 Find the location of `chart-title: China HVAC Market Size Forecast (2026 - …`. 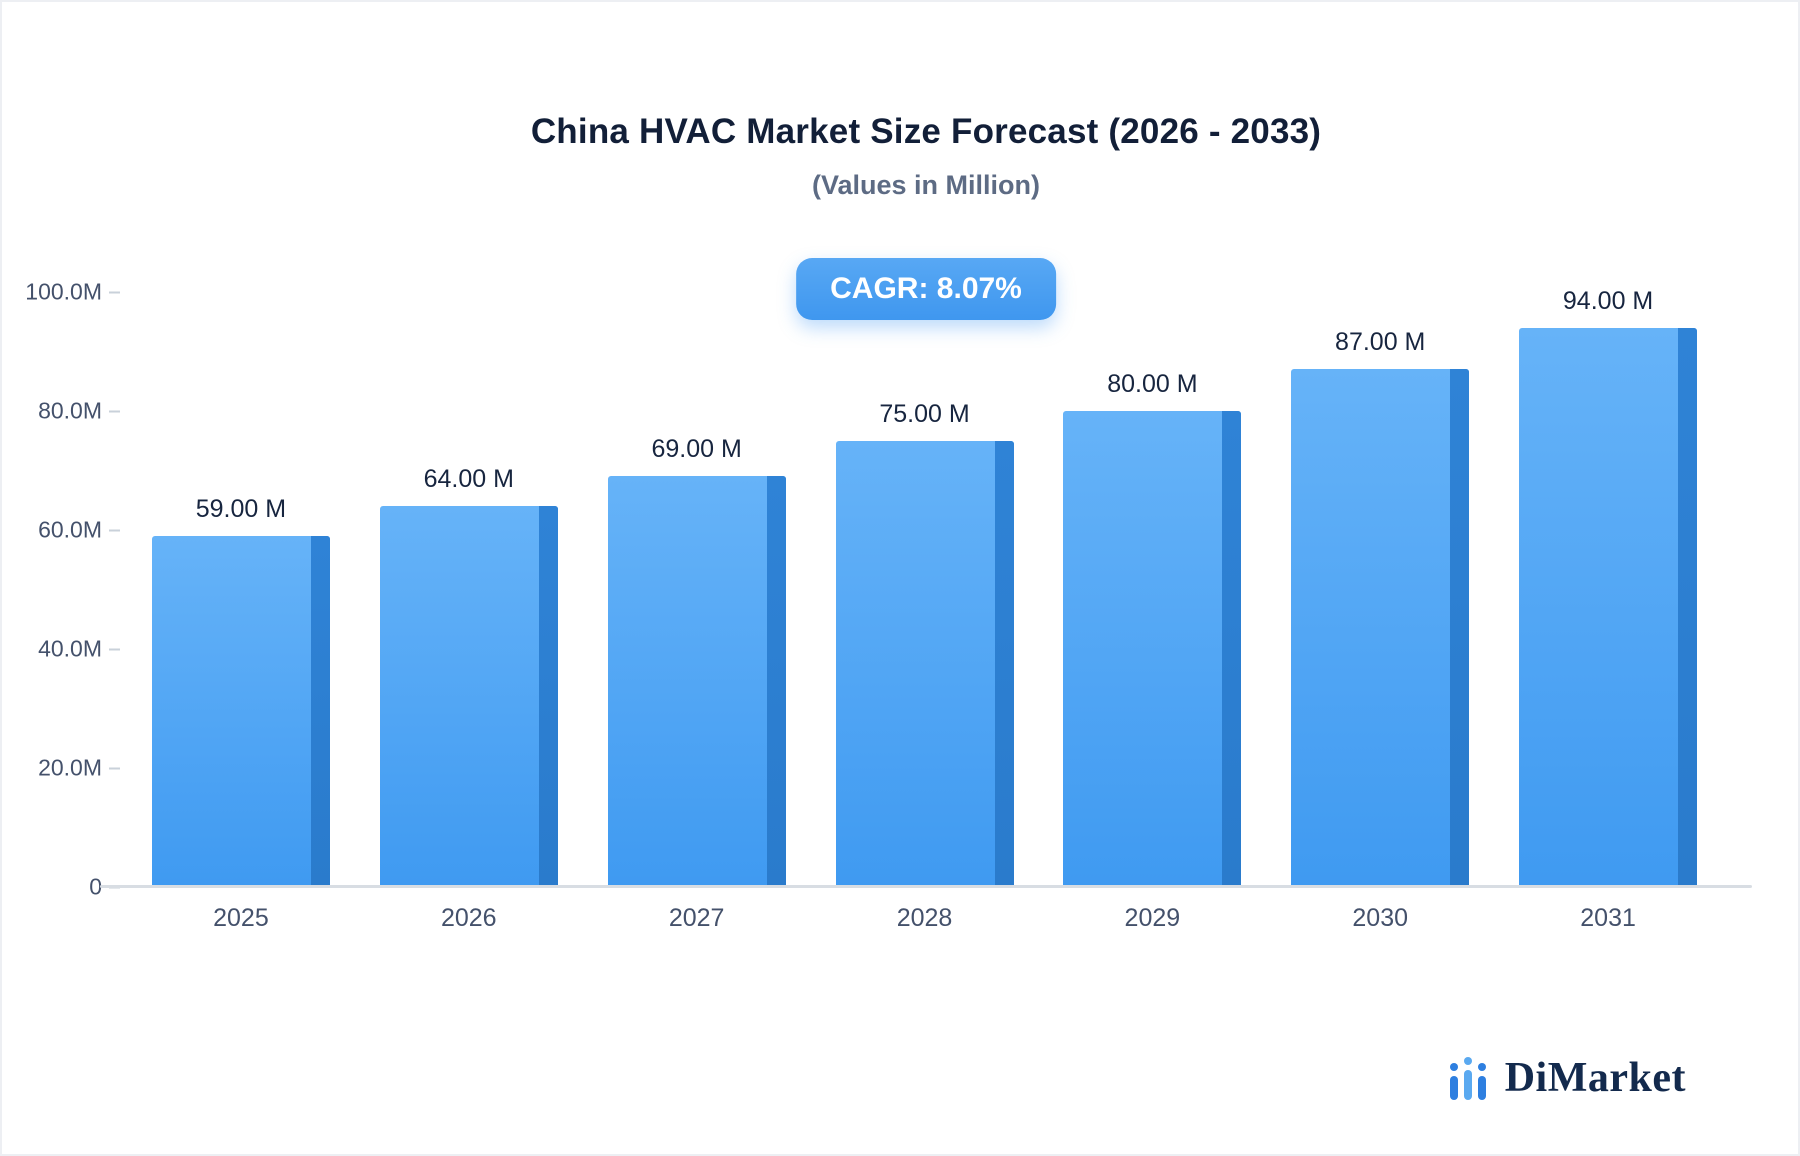

chart-title: China HVAC Market Size Forecast (2026 - … is located at coordinates (926, 131).